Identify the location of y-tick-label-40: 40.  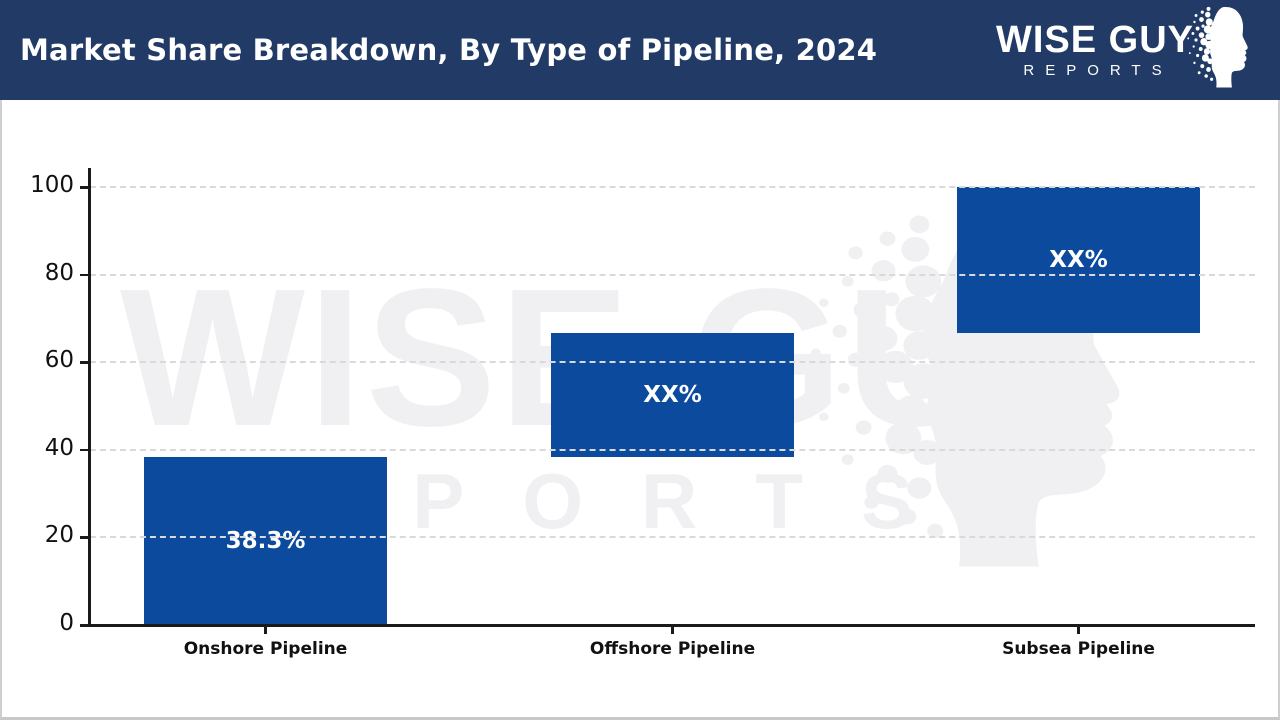
(59, 447).